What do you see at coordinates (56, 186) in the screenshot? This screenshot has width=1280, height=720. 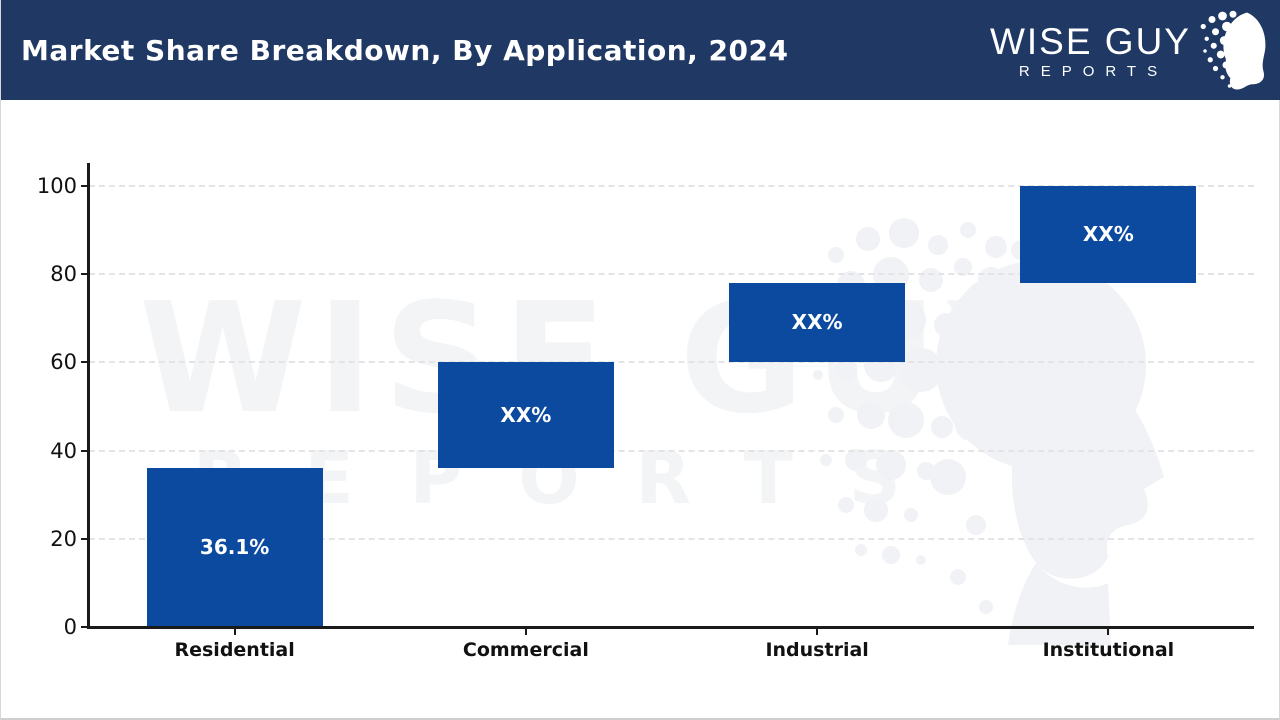 I see `y-tick-label-100: 100` at bounding box center [56, 186].